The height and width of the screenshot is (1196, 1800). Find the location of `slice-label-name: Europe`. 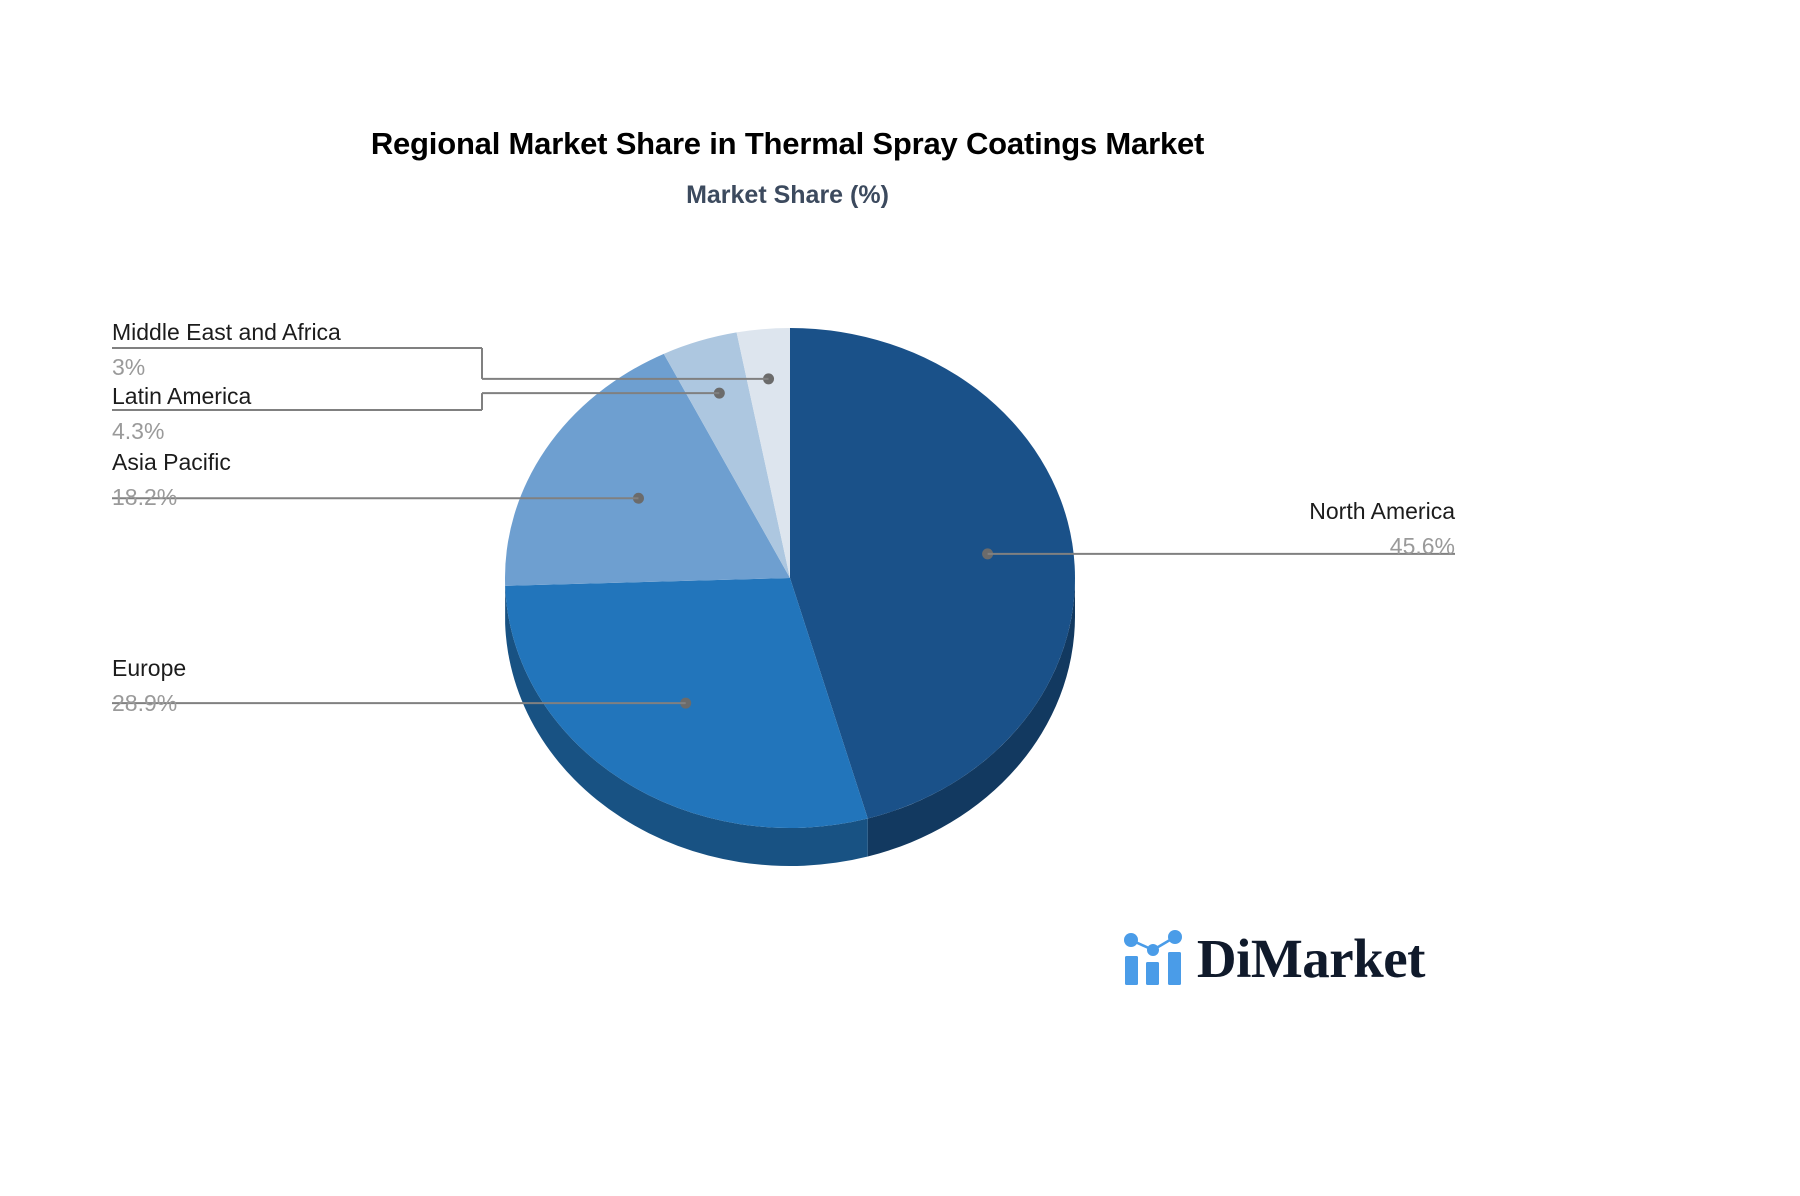

slice-label-name: Europe is located at coordinates (149, 668).